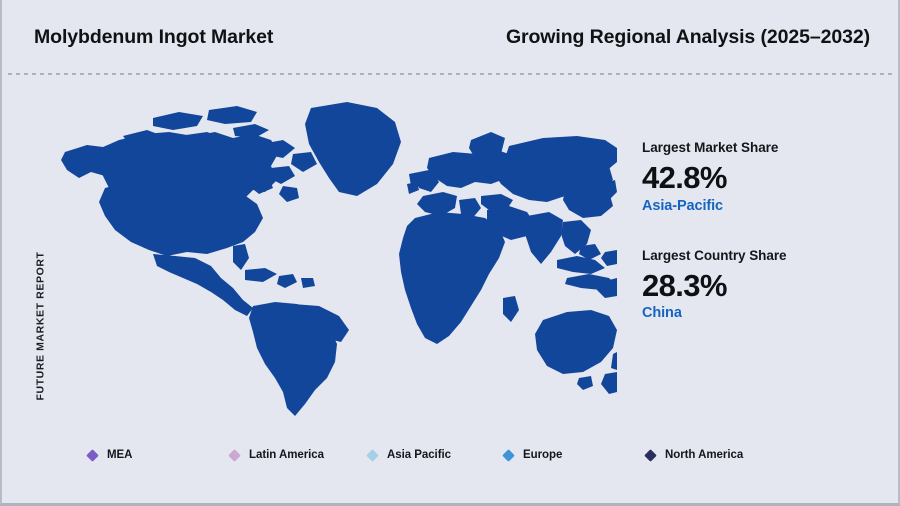 The height and width of the screenshot is (506, 900). I want to click on brand-side-label-text: FUTURE MARKET REPORT, so click(41, 326).